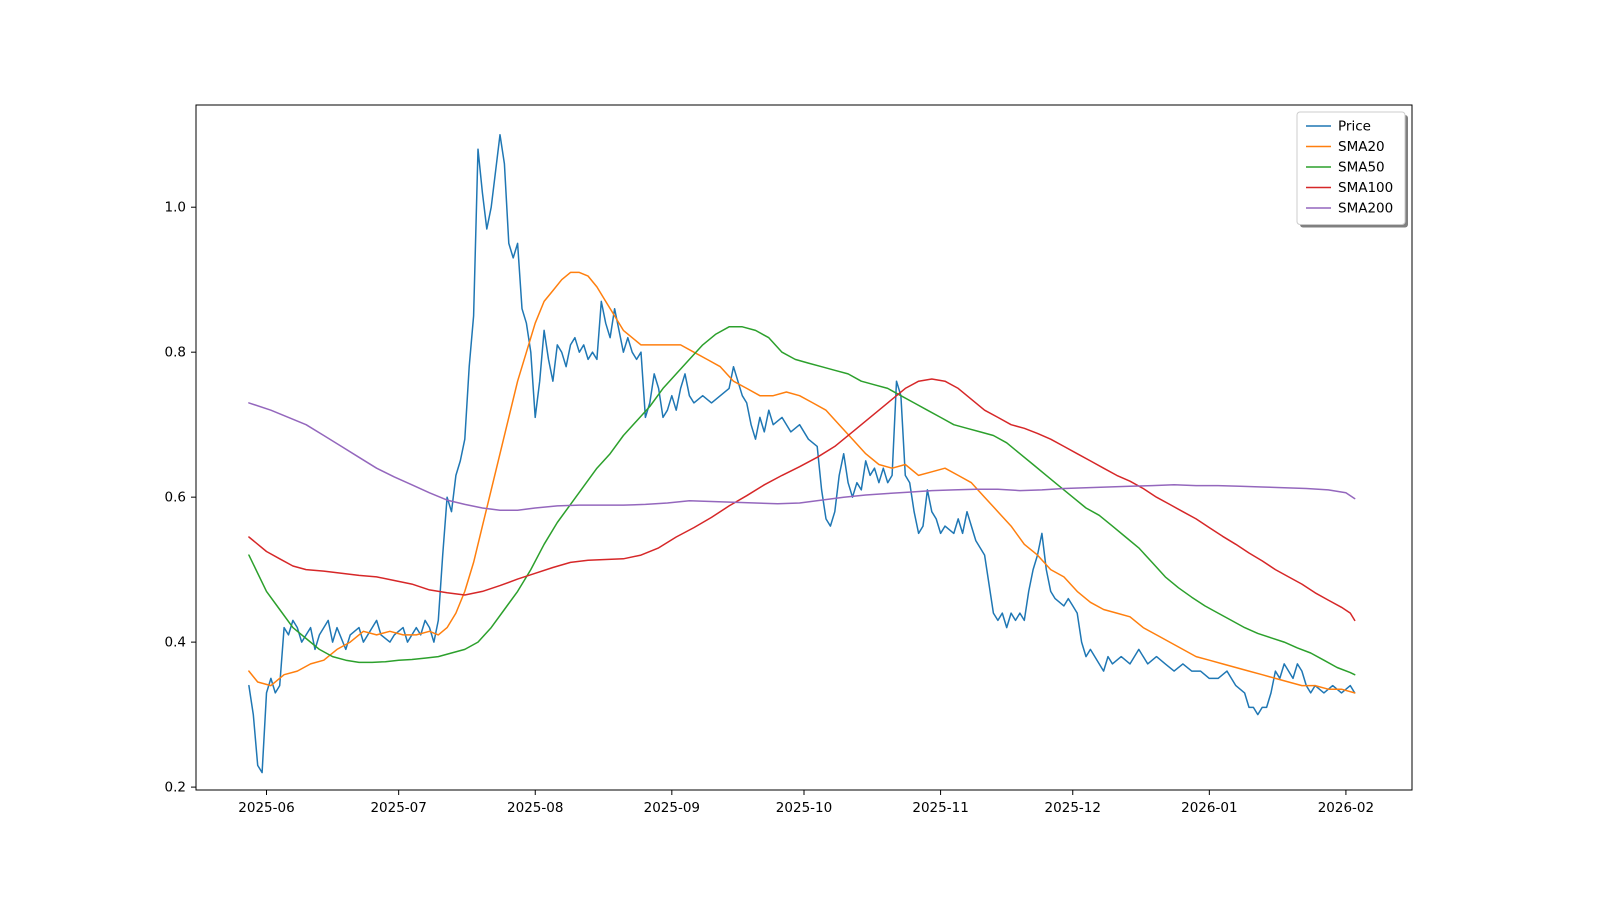 This screenshot has height=900, width=1600. Describe the element at coordinates (175, 643) in the screenshot. I see `y-tick-label: 0.4` at that location.